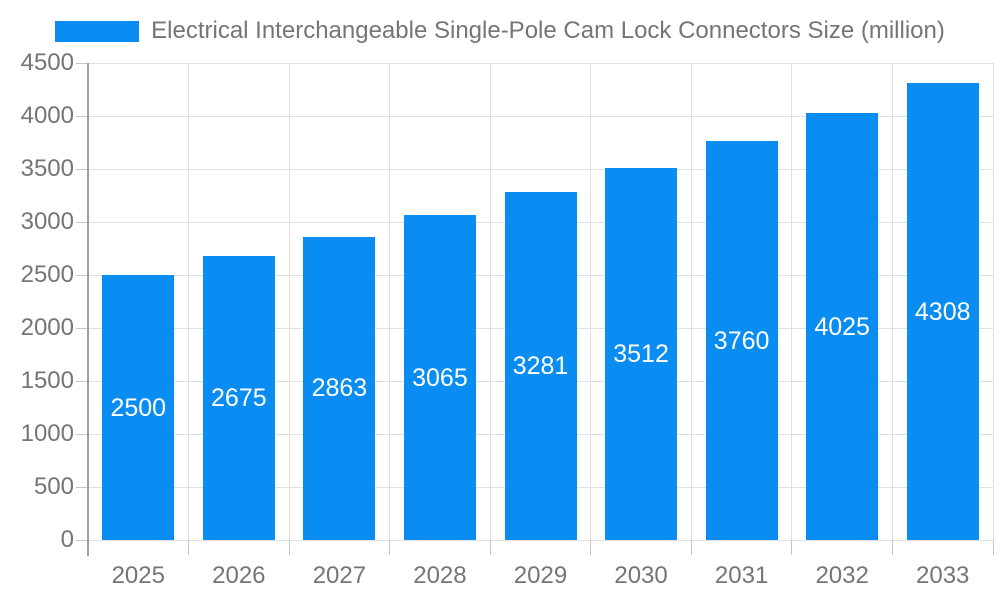 The width and height of the screenshot is (1000, 600). I want to click on x-axis-label: 2030, so click(641, 575).